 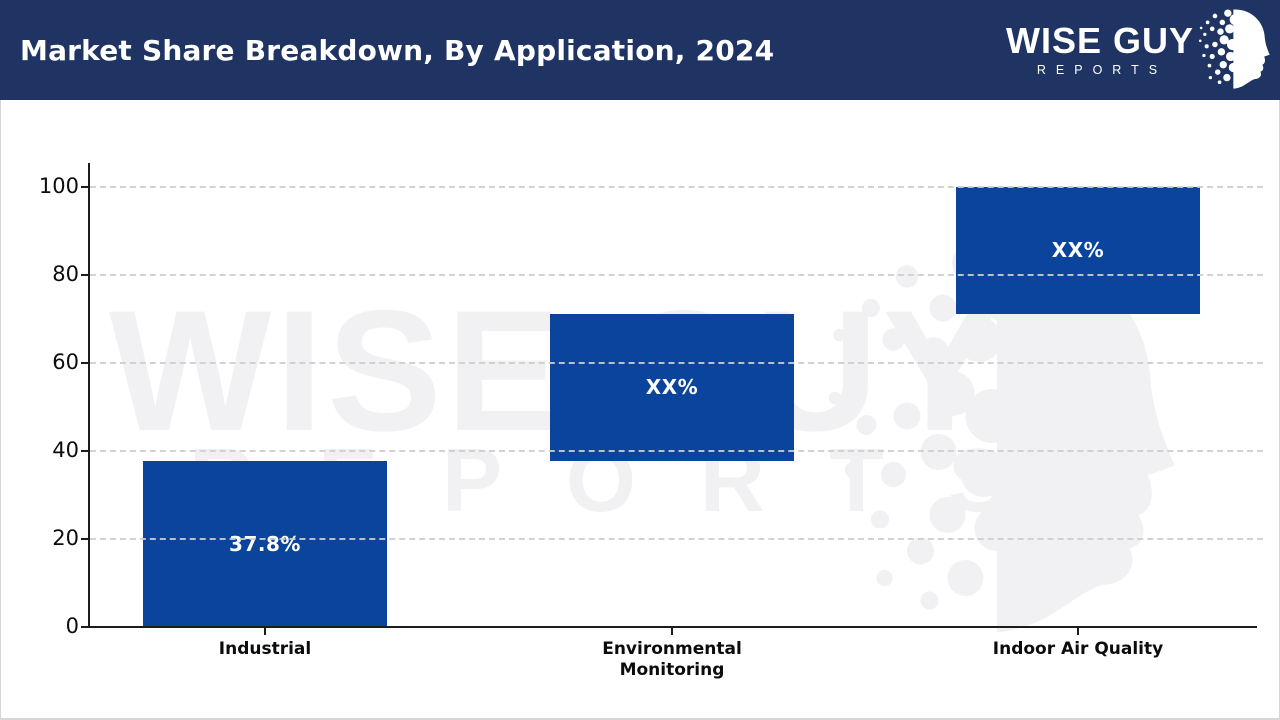 What do you see at coordinates (65, 274) in the screenshot?
I see `y-tick-label: 80` at bounding box center [65, 274].